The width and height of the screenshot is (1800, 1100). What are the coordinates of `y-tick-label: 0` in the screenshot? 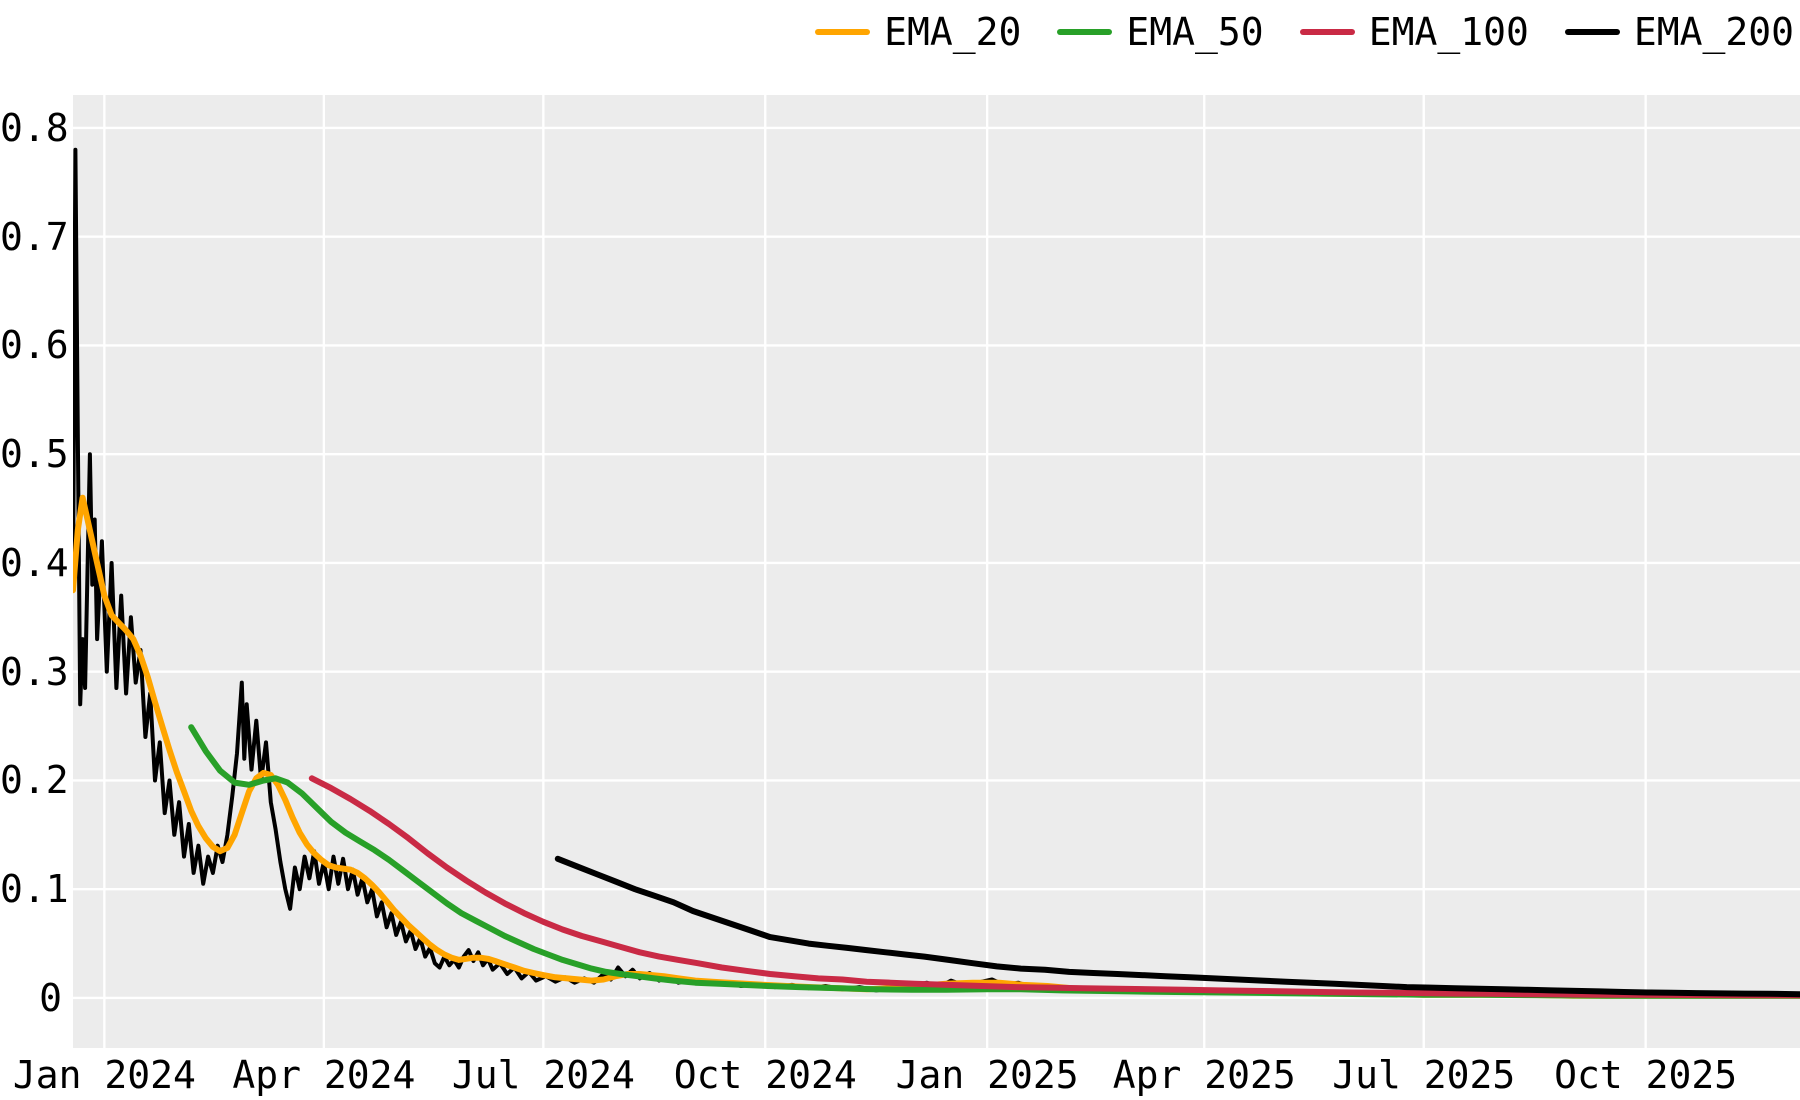 It's located at (50, 997).